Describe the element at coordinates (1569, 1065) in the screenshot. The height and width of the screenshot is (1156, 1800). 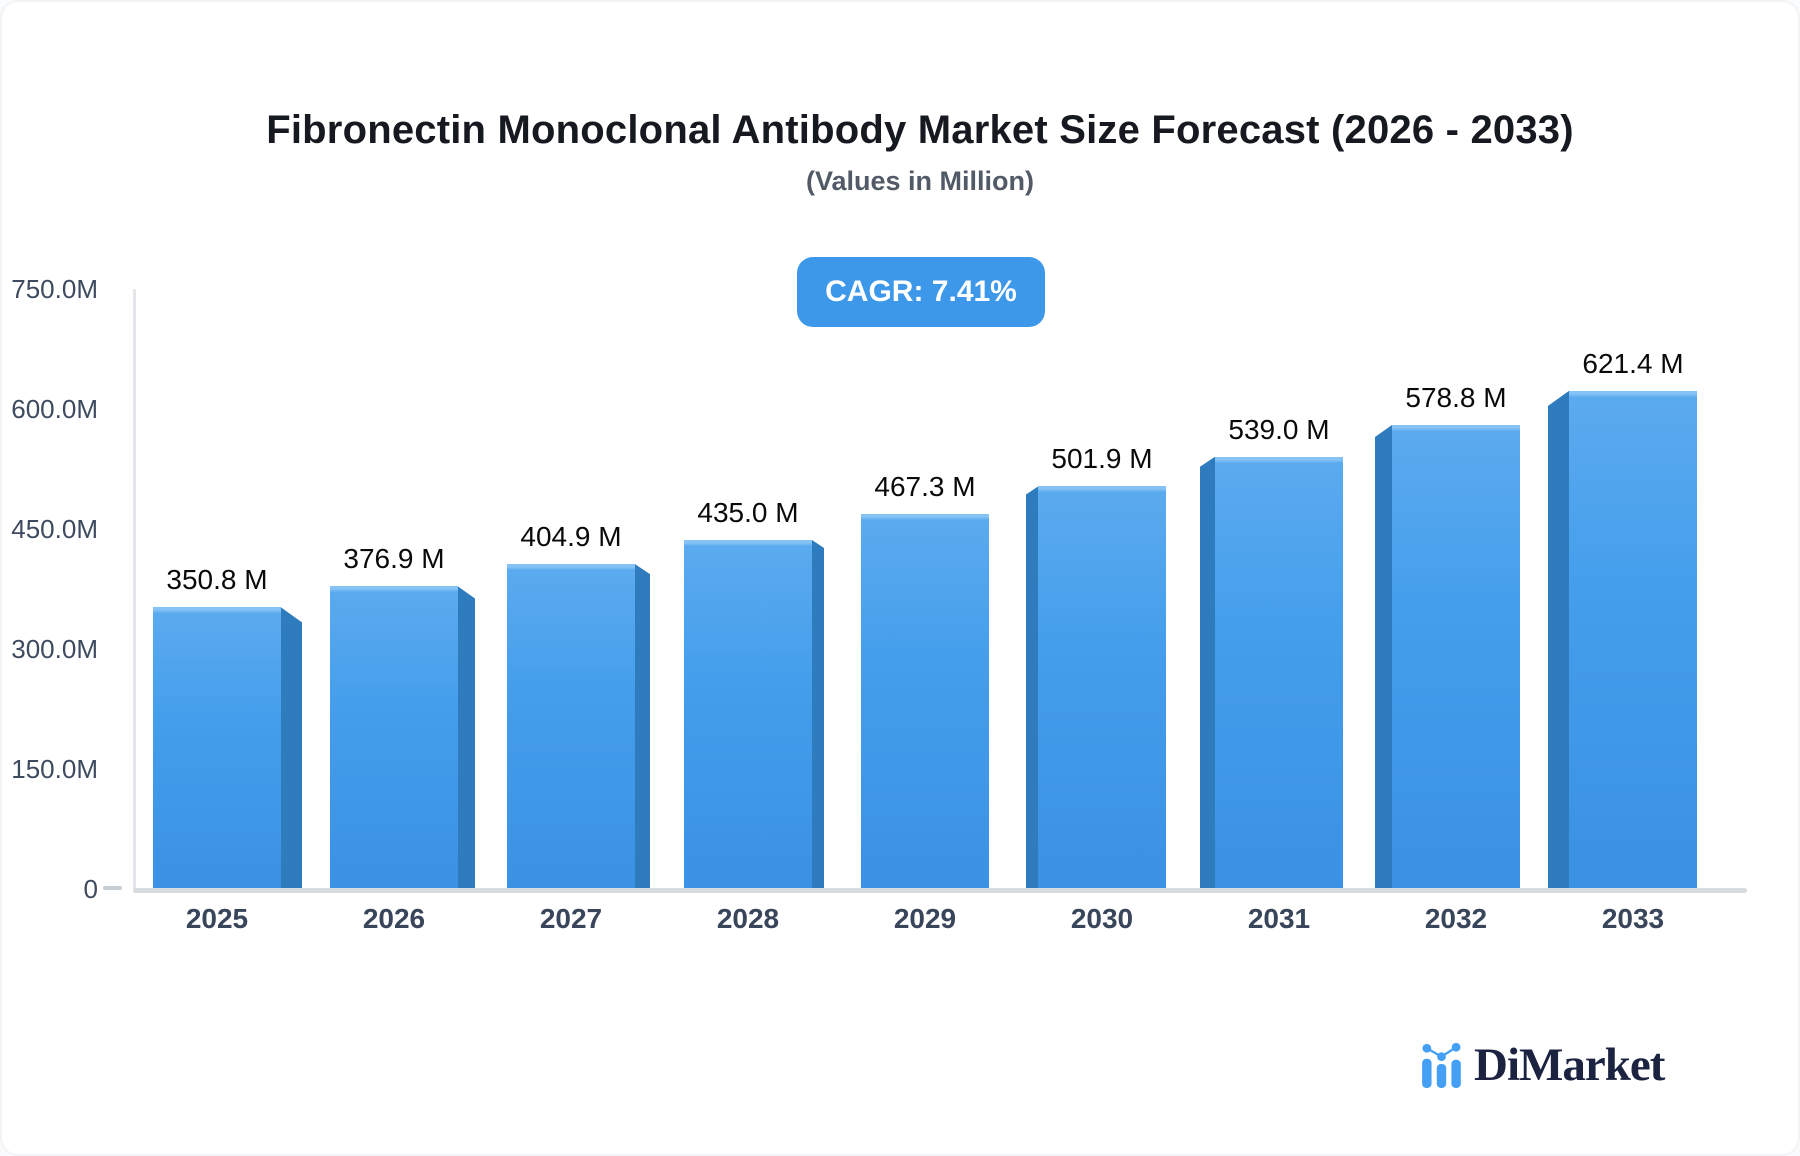
I see `brand-name: DiMarket` at that location.